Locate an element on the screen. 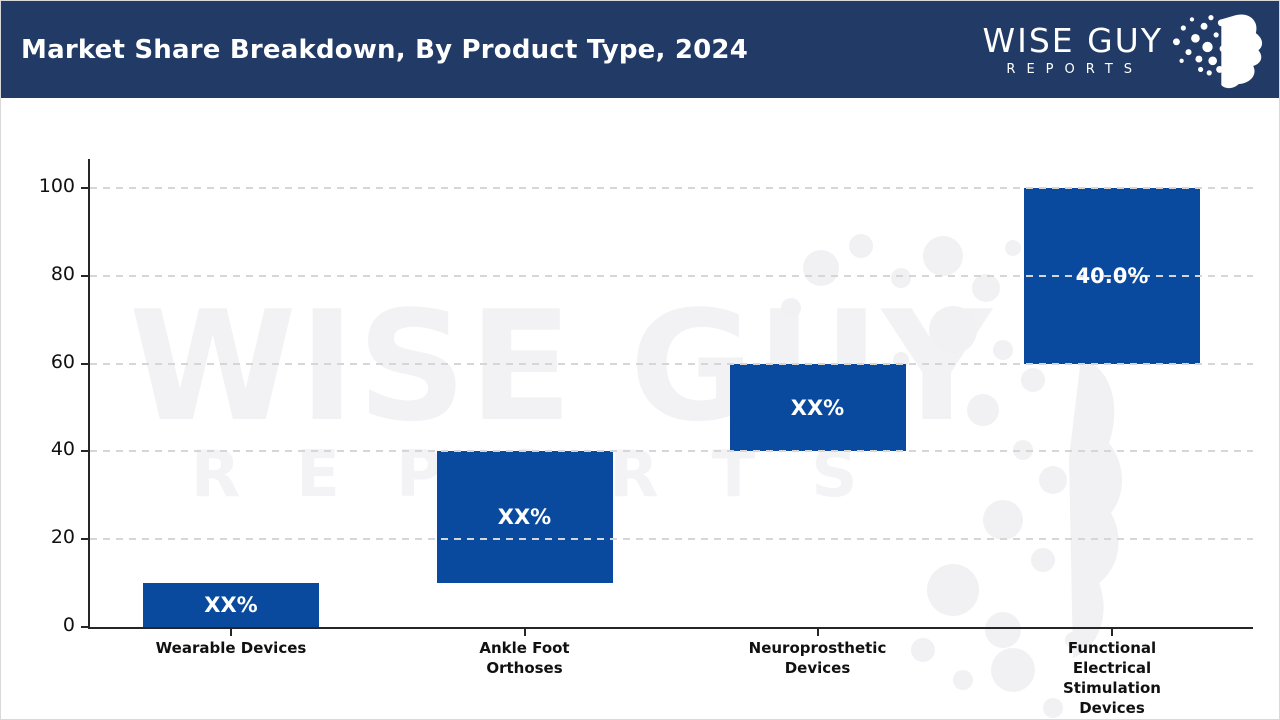 This screenshot has height=720, width=1280. bar-value-label-wearable-devices: XX% is located at coordinates (231, 605).